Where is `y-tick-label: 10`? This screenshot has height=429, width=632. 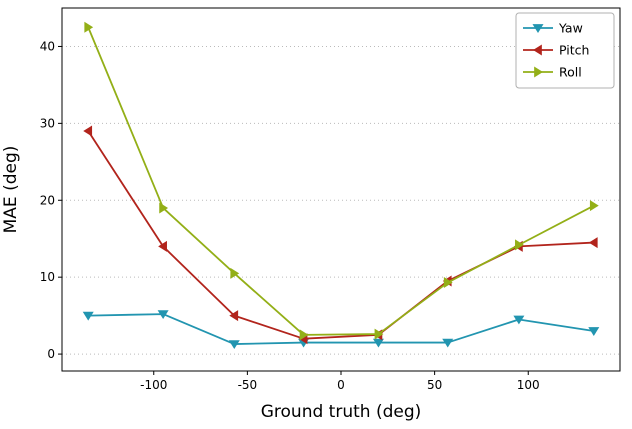
y-tick-label: 10 is located at coordinates (47, 277).